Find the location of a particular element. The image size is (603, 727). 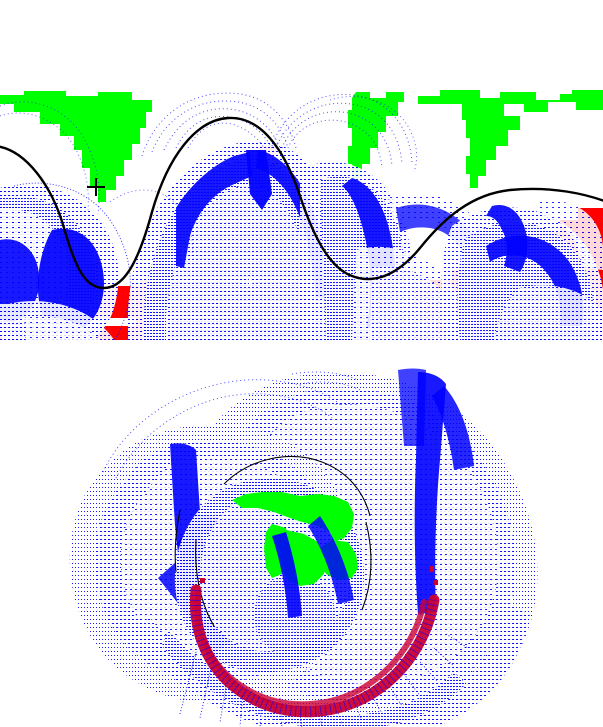

overlying-arcs is located at coordinates (231, 425).